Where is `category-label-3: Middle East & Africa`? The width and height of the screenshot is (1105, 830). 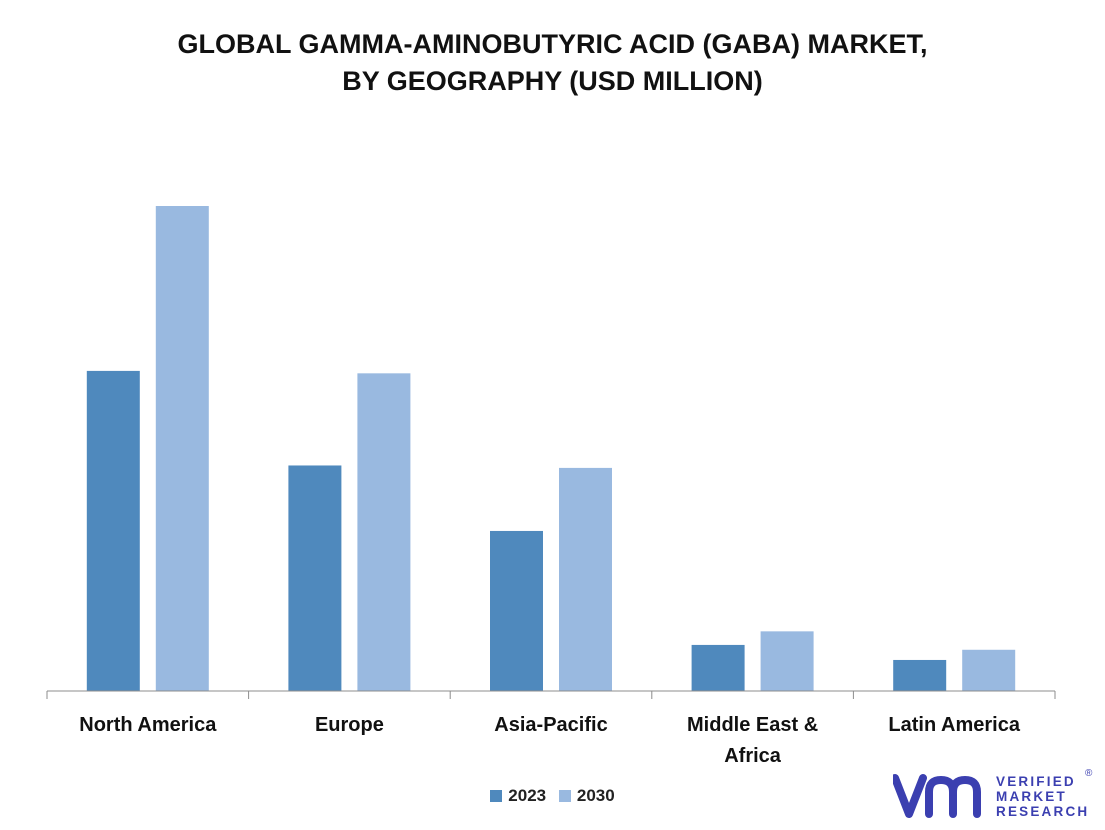
category-label-3: Middle East & Africa is located at coordinates (752, 740).